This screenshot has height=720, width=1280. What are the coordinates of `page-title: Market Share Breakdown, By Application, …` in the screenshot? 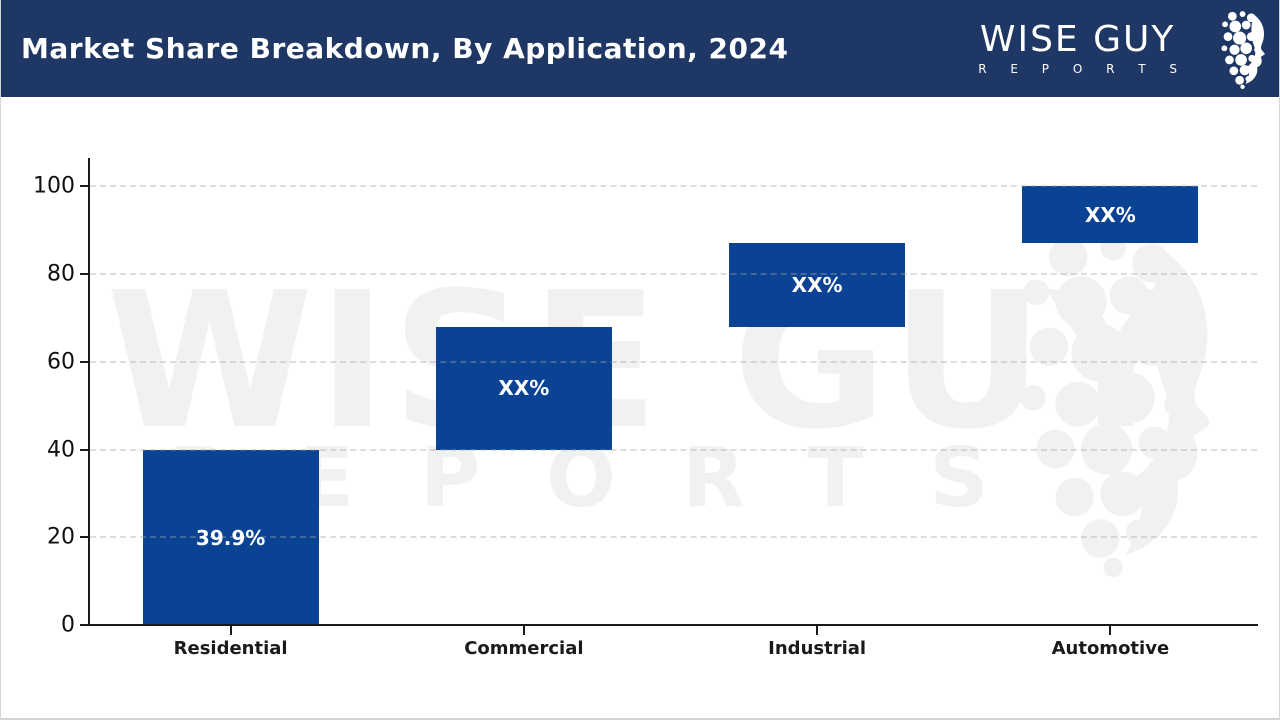 It's located at (405, 48).